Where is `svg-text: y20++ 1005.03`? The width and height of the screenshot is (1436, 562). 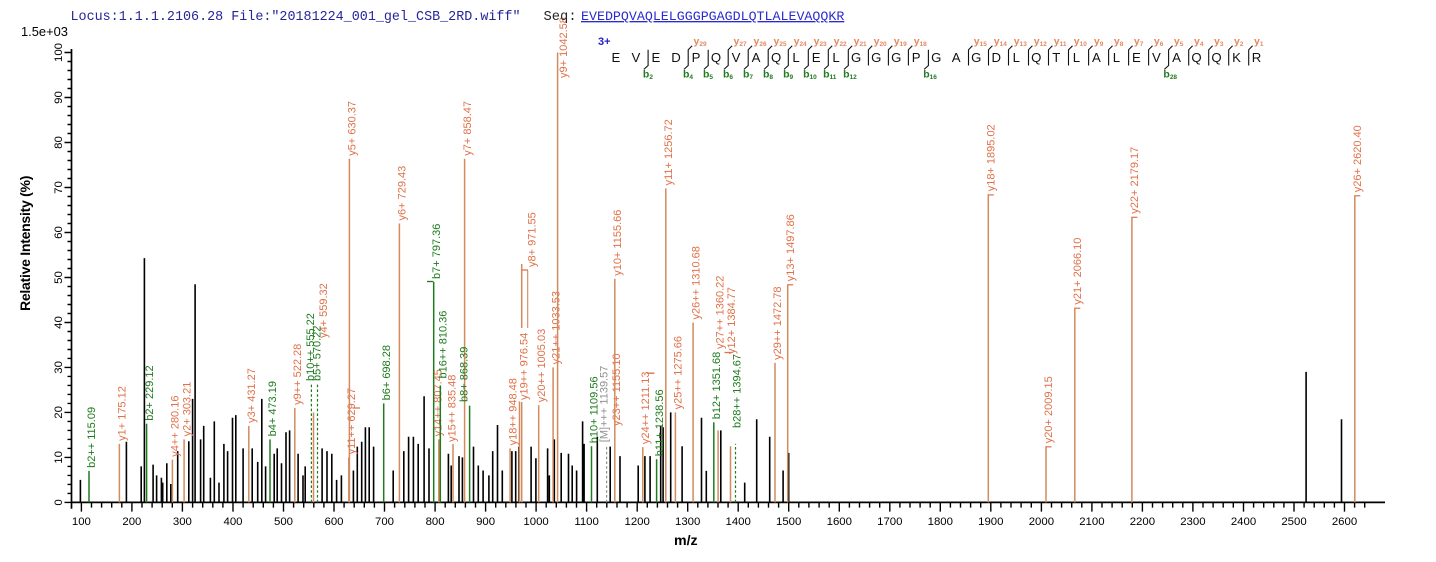 svg-text: y20++ 1005.03 is located at coordinates (542, 365).